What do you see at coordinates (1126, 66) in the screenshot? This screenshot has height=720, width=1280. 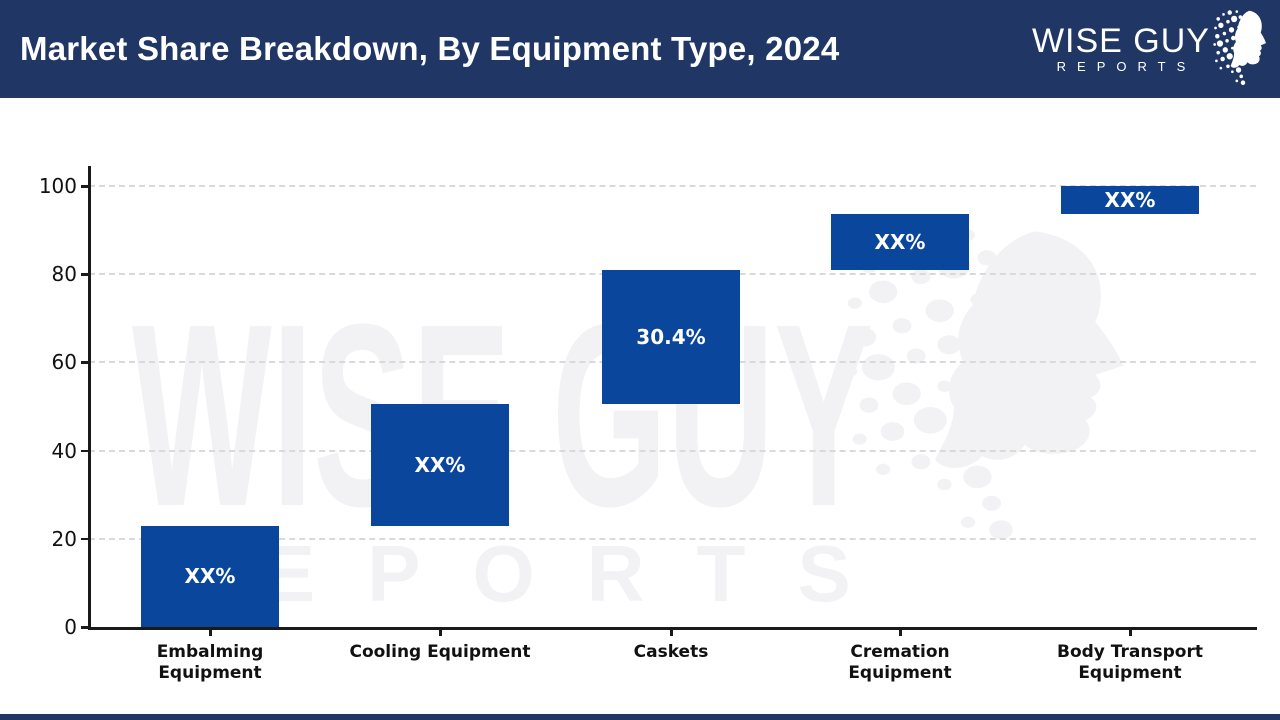 I see `logo-subtitle: REPORTS` at bounding box center [1126, 66].